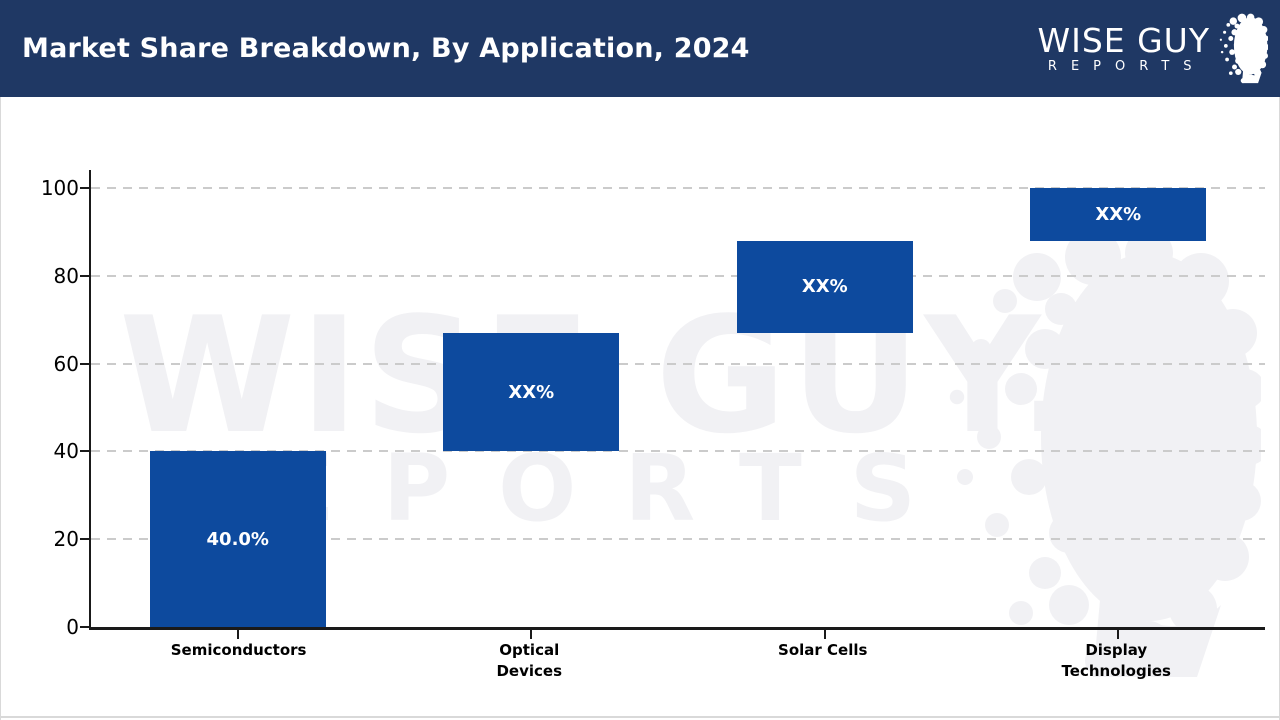  What do you see at coordinates (238, 650) in the screenshot?
I see `x-category-label: Semiconductors` at bounding box center [238, 650].